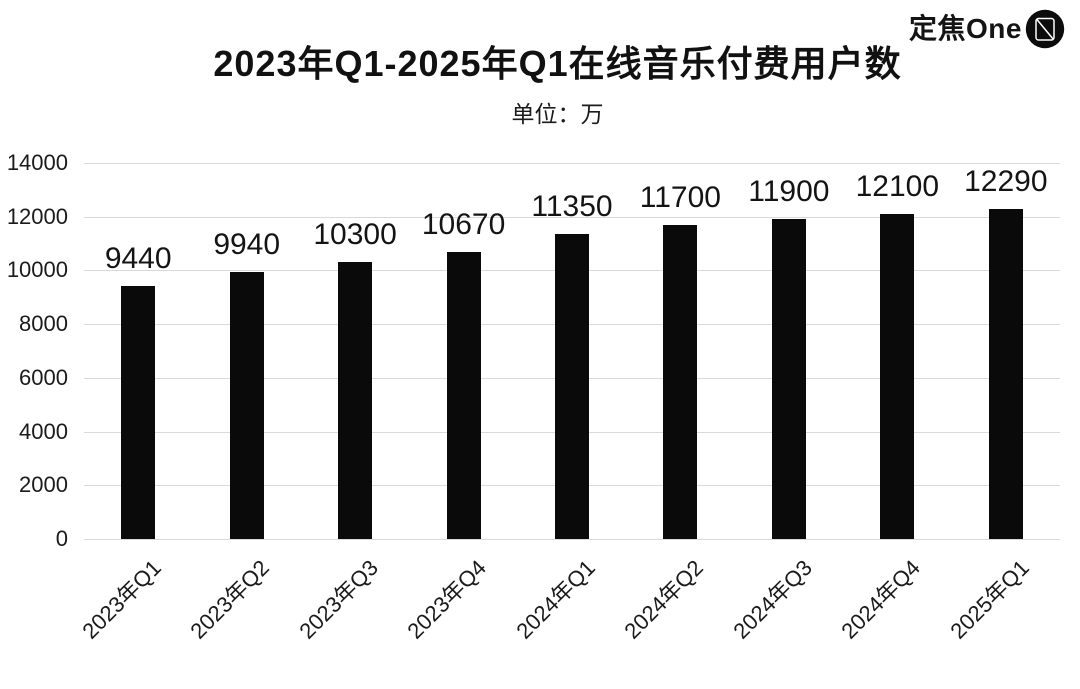  Describe the element at coordinates (138, 258) in the screenshot. I see `bar-value-label: 9440` at that location.